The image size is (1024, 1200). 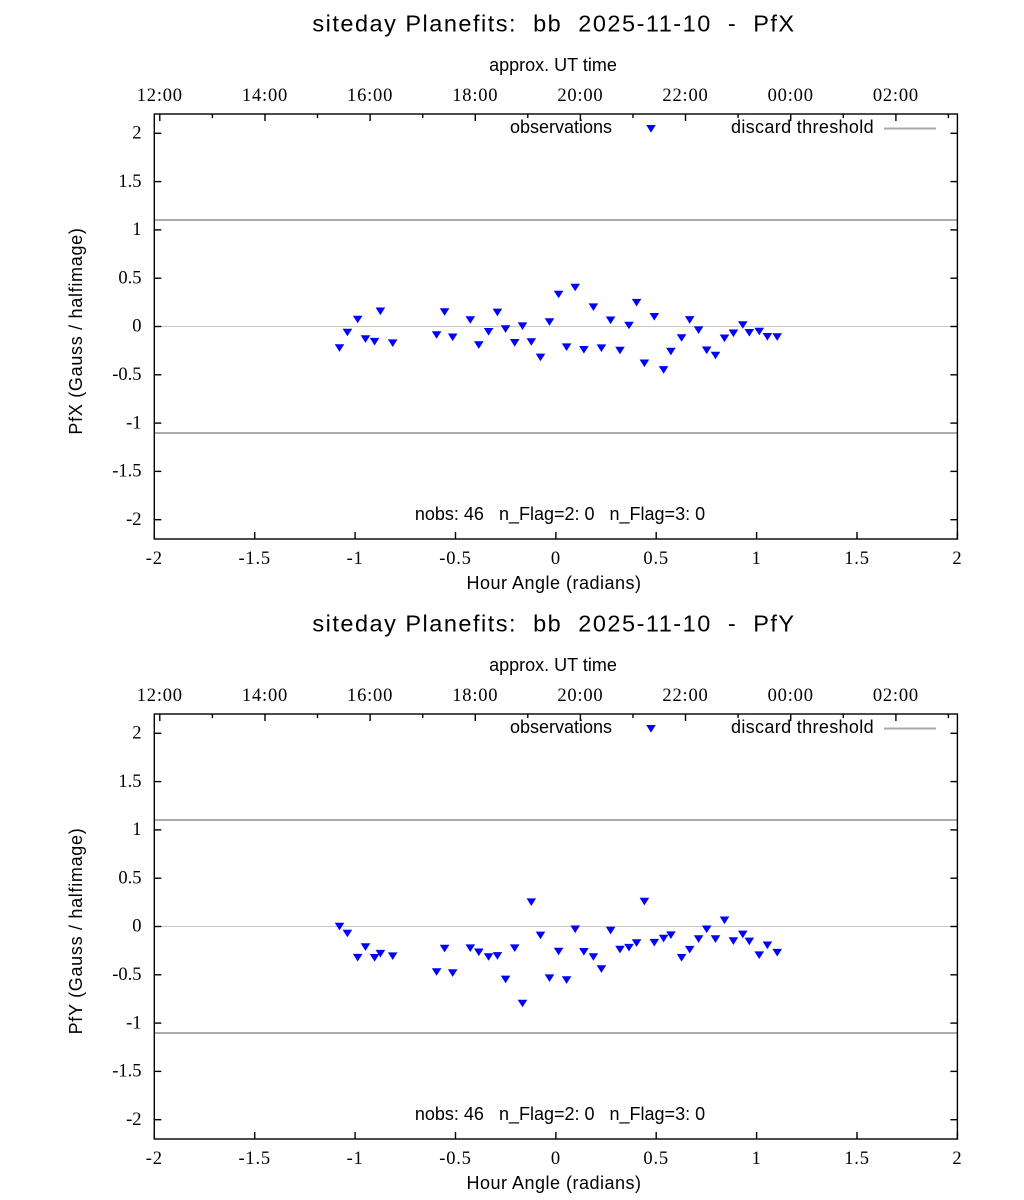 What do you see at coordinates (76, 330) in the screenshot?
I see `svg-text: PfX (Gauss / halfimage)` at bounding box center [76, 330].